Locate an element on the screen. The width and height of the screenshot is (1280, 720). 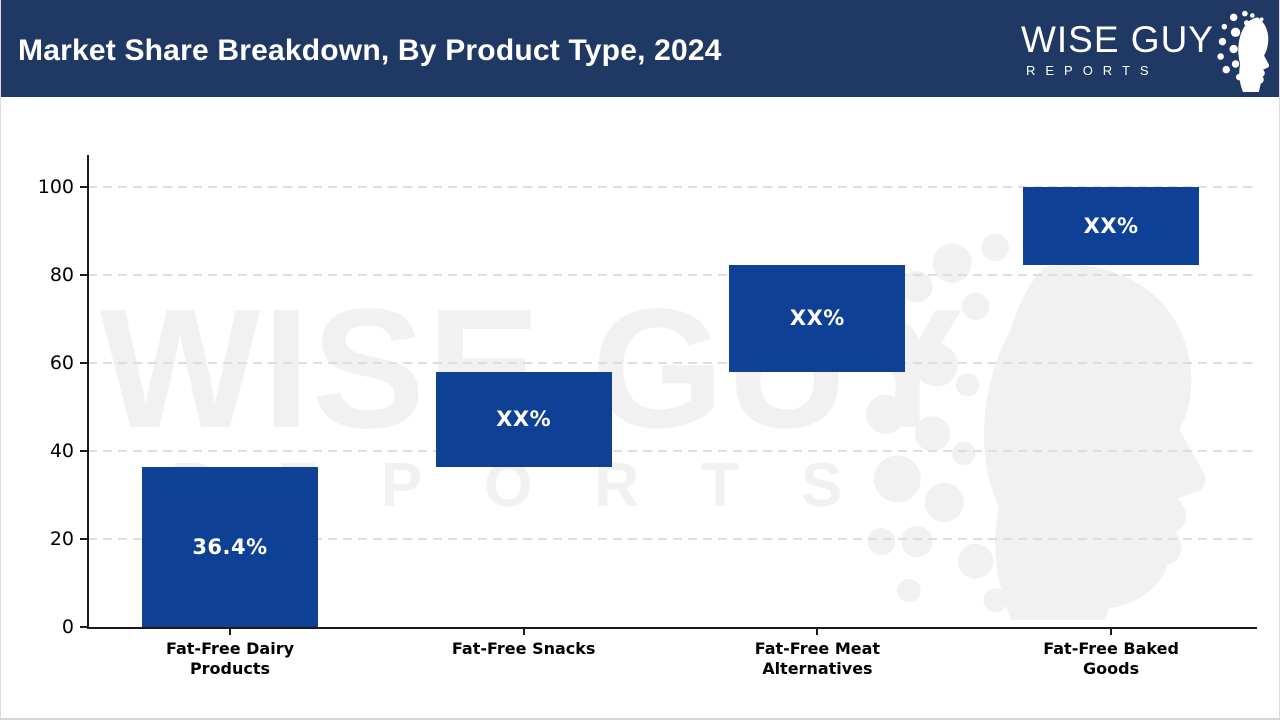
x-category-label-line: Goods is located at coordinates (1111, 668).